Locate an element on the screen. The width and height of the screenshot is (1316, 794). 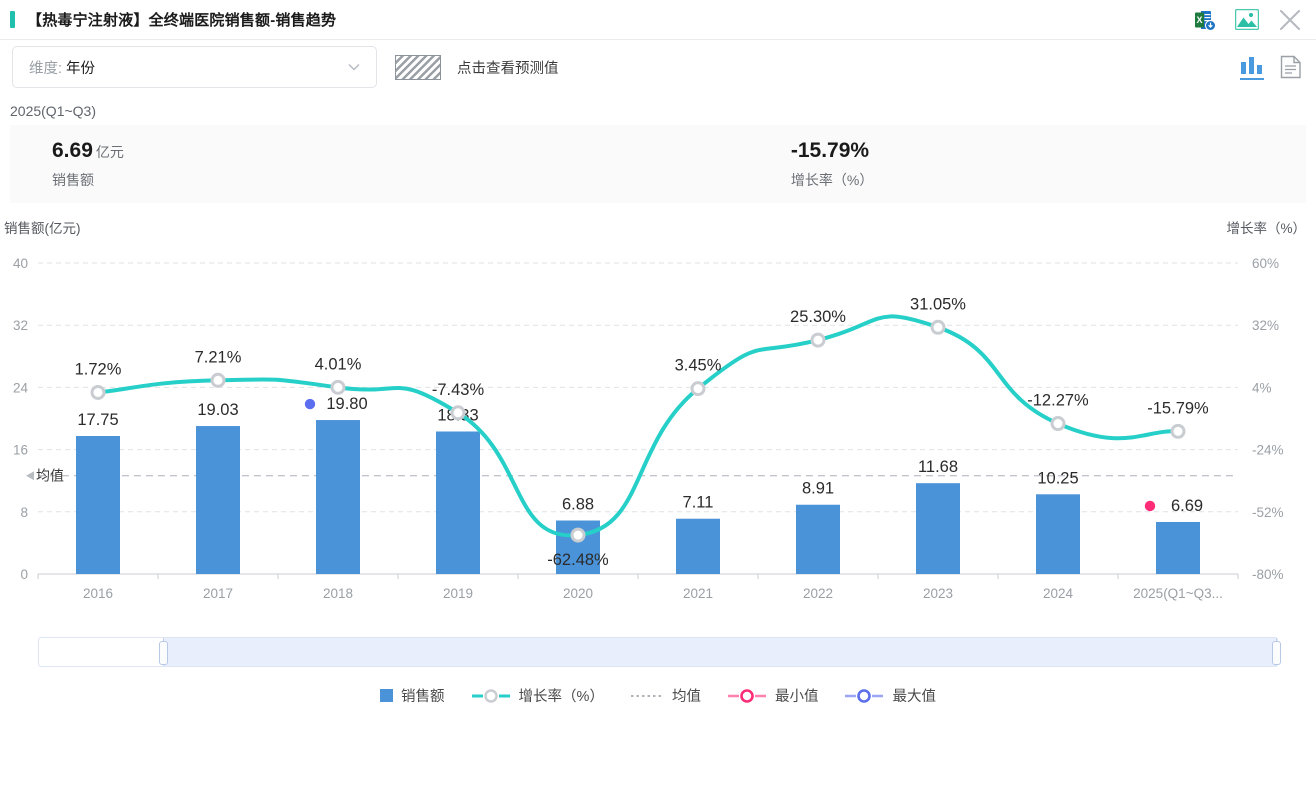
x-axis-tick-label: 2020 is located at coordinates (578, 593).